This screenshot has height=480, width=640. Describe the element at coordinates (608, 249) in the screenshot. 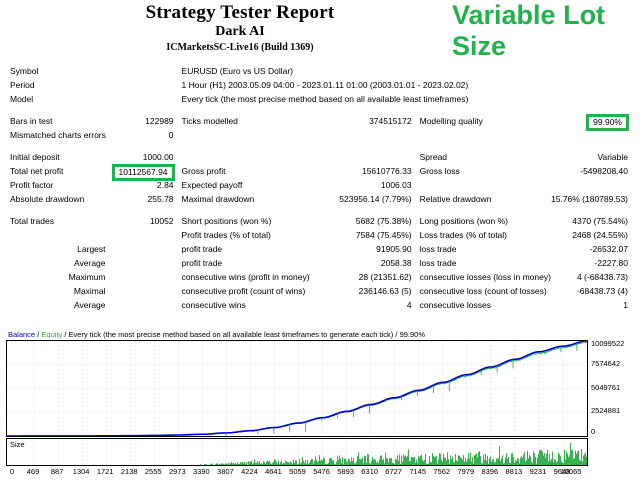

I see `largest-loss-trade-value: -26532.07` at that location.